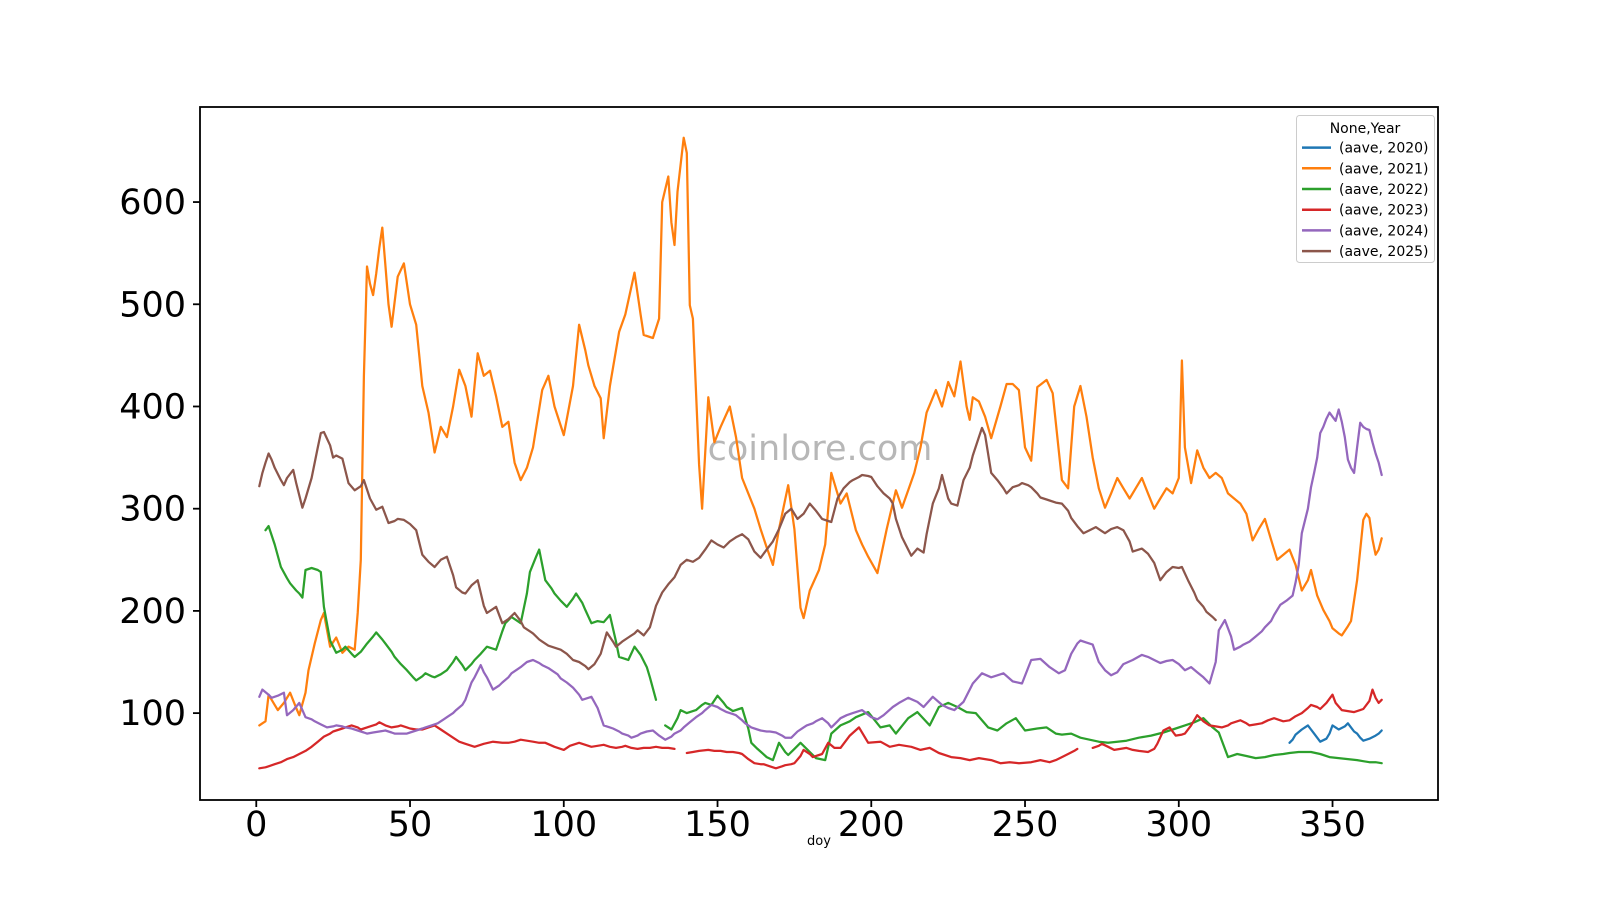 The height and width of the screenshot is (900, 1600). What do you see at coordinates (1384, 231) in the screenshot?
I see `legend-label-2024: (aave, 2024)` at bounding box center [1384, 231].